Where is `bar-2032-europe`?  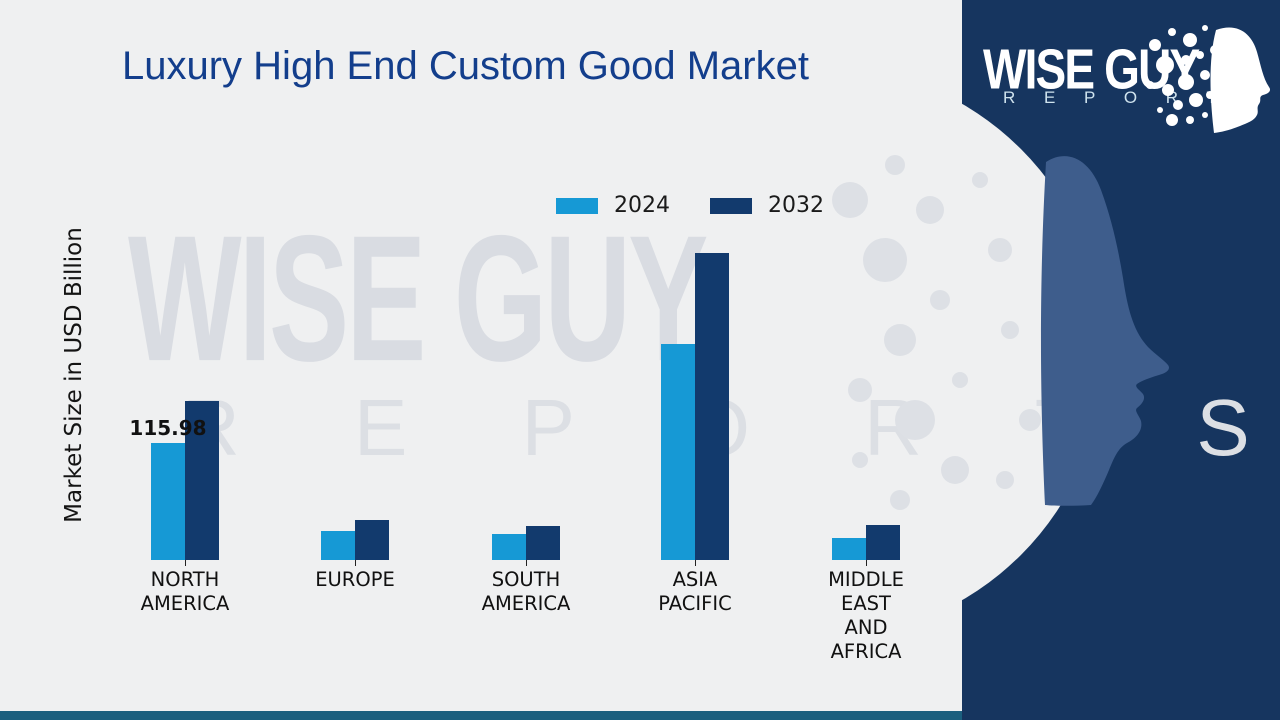 bar-2032-europe is located at coordinates (372, 540).